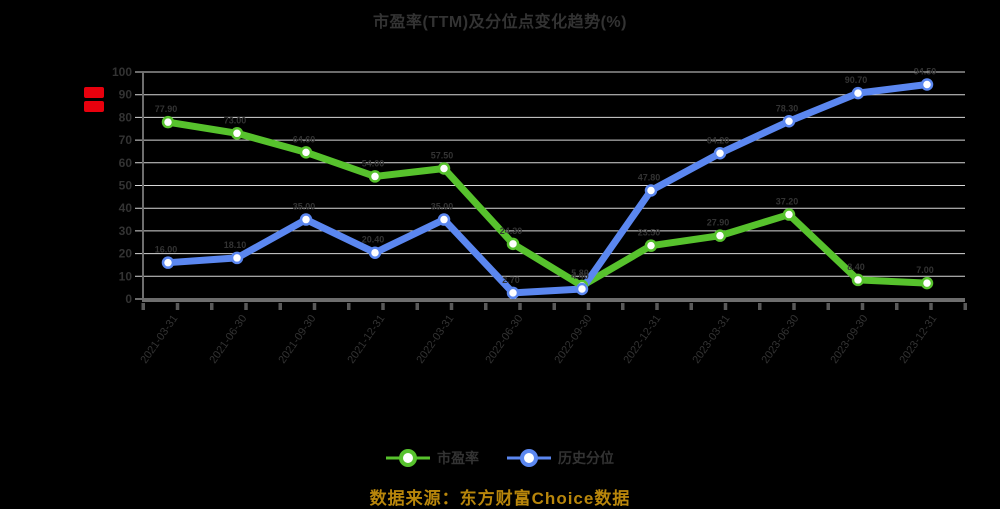  Describe the element at coordinates (126, 276) in the screenshot. I see `y-axis-tick-label: 10` at that location.